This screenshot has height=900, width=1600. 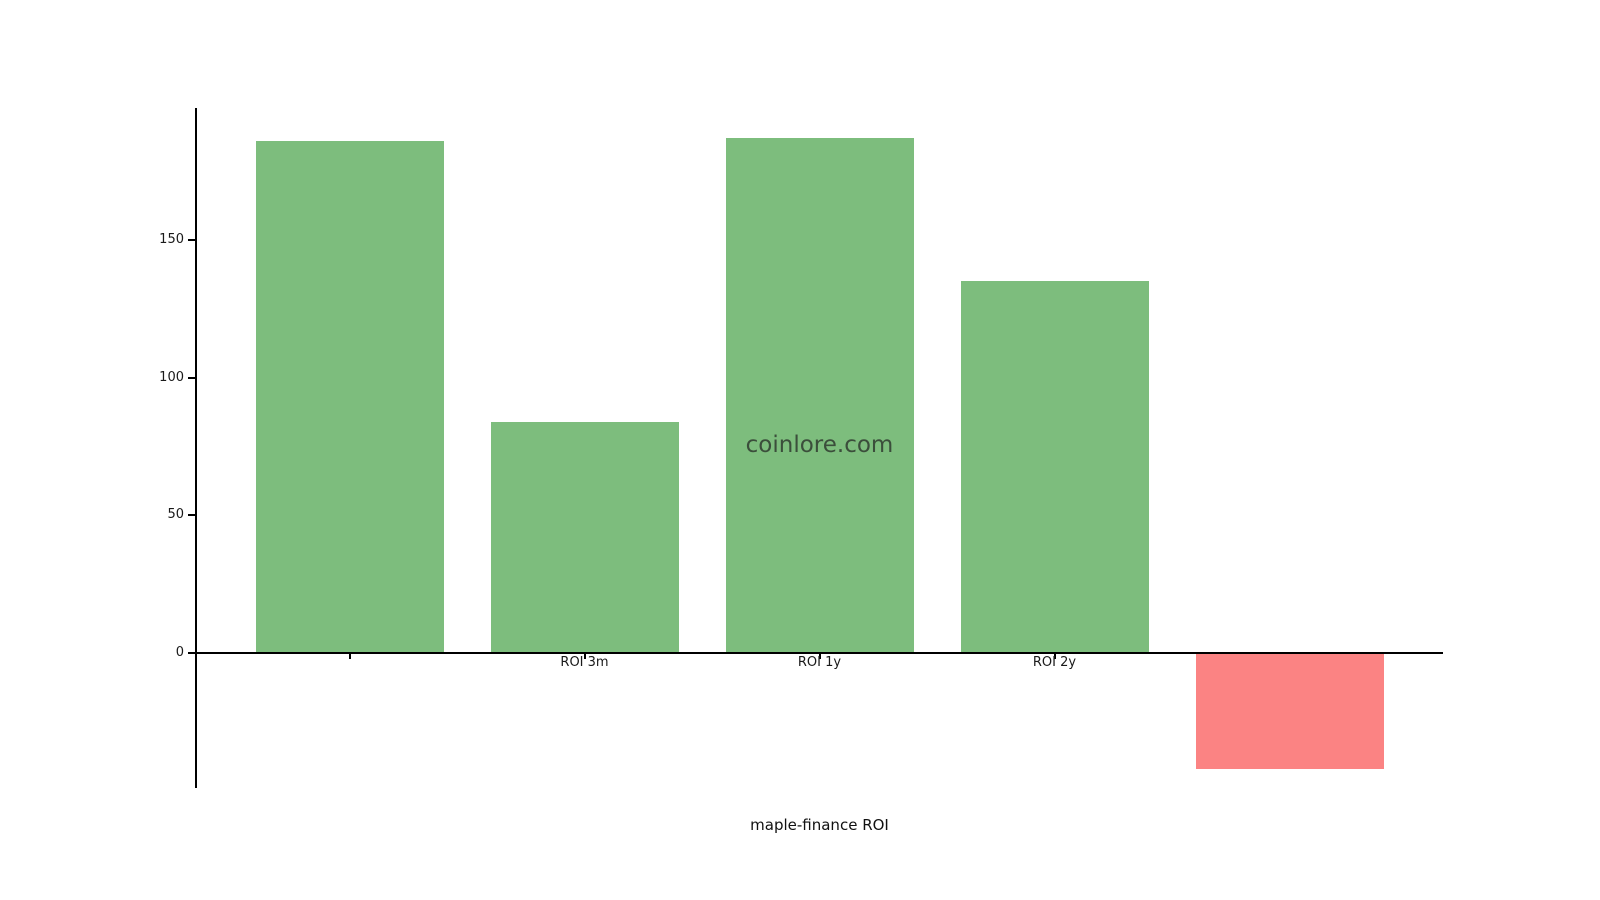 What do you see at coordinates (171, 377) in the screenshot?
I see `y-tick-label: 100` at bounding box center [171, 377].